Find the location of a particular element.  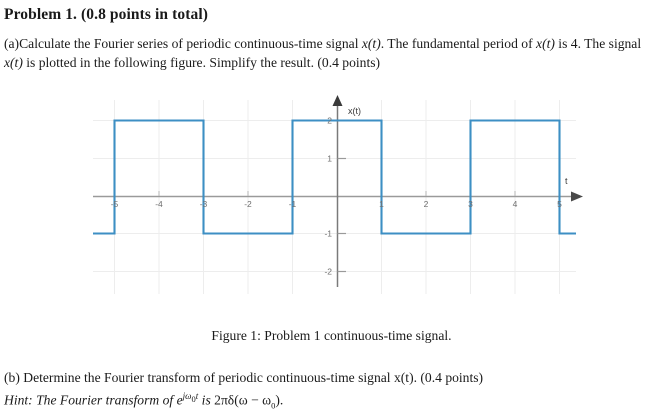

y-tick-label-2: 2 is located at coordinates (329, 121).